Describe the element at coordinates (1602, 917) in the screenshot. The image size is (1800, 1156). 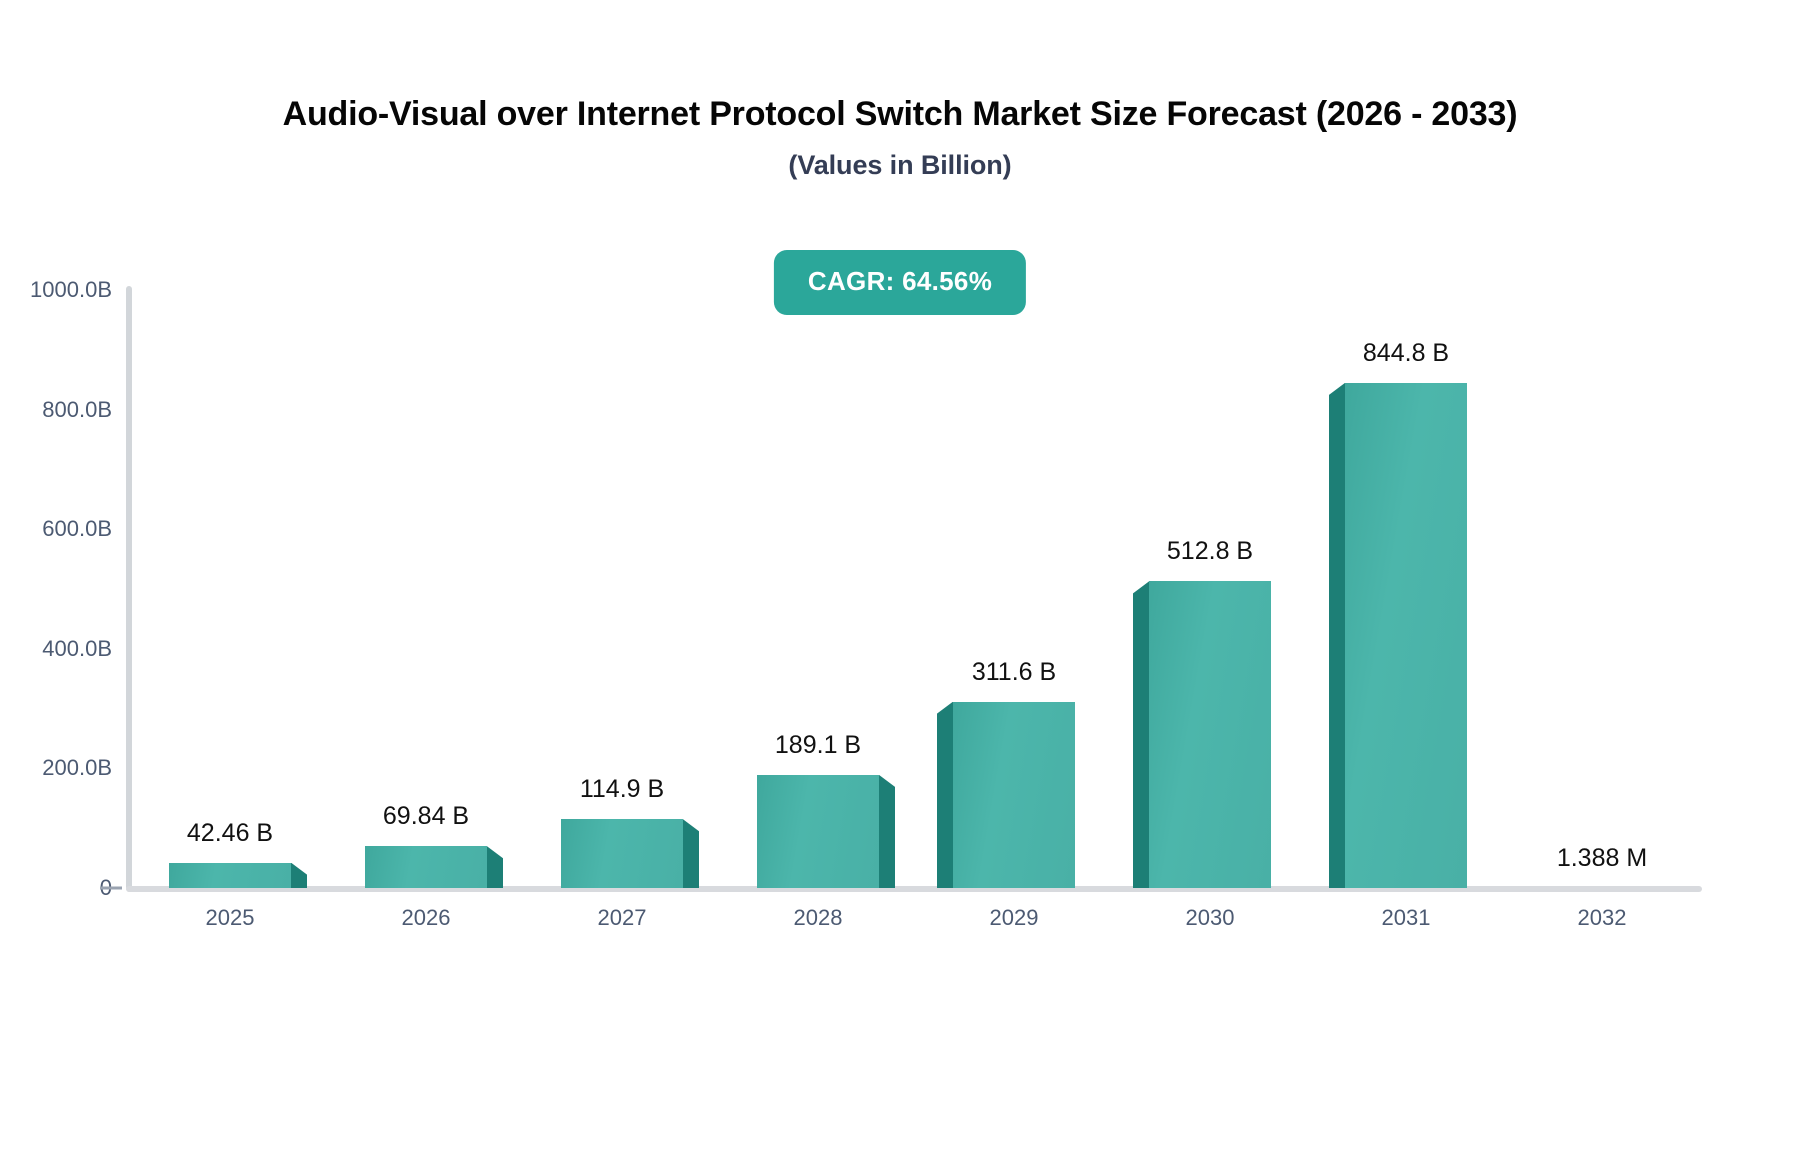
I see `x-tick-label-2032: 2032` at that location.